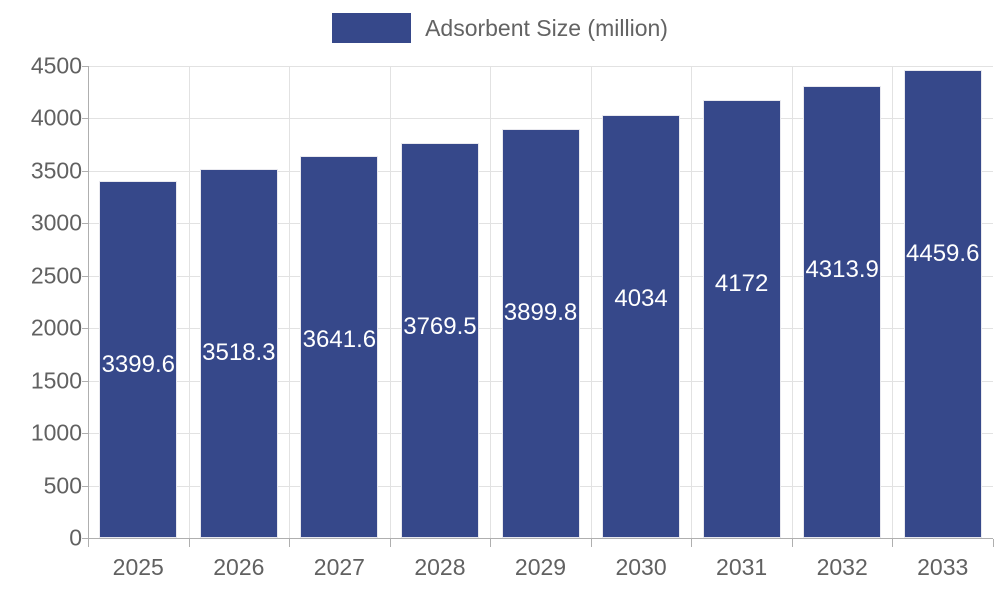 The image size is (1000, 600). What do you see at coordinates (75, 537) in the screenshot?
I see `y-axis-tick-label: 0` at bounding box center [75, 537].